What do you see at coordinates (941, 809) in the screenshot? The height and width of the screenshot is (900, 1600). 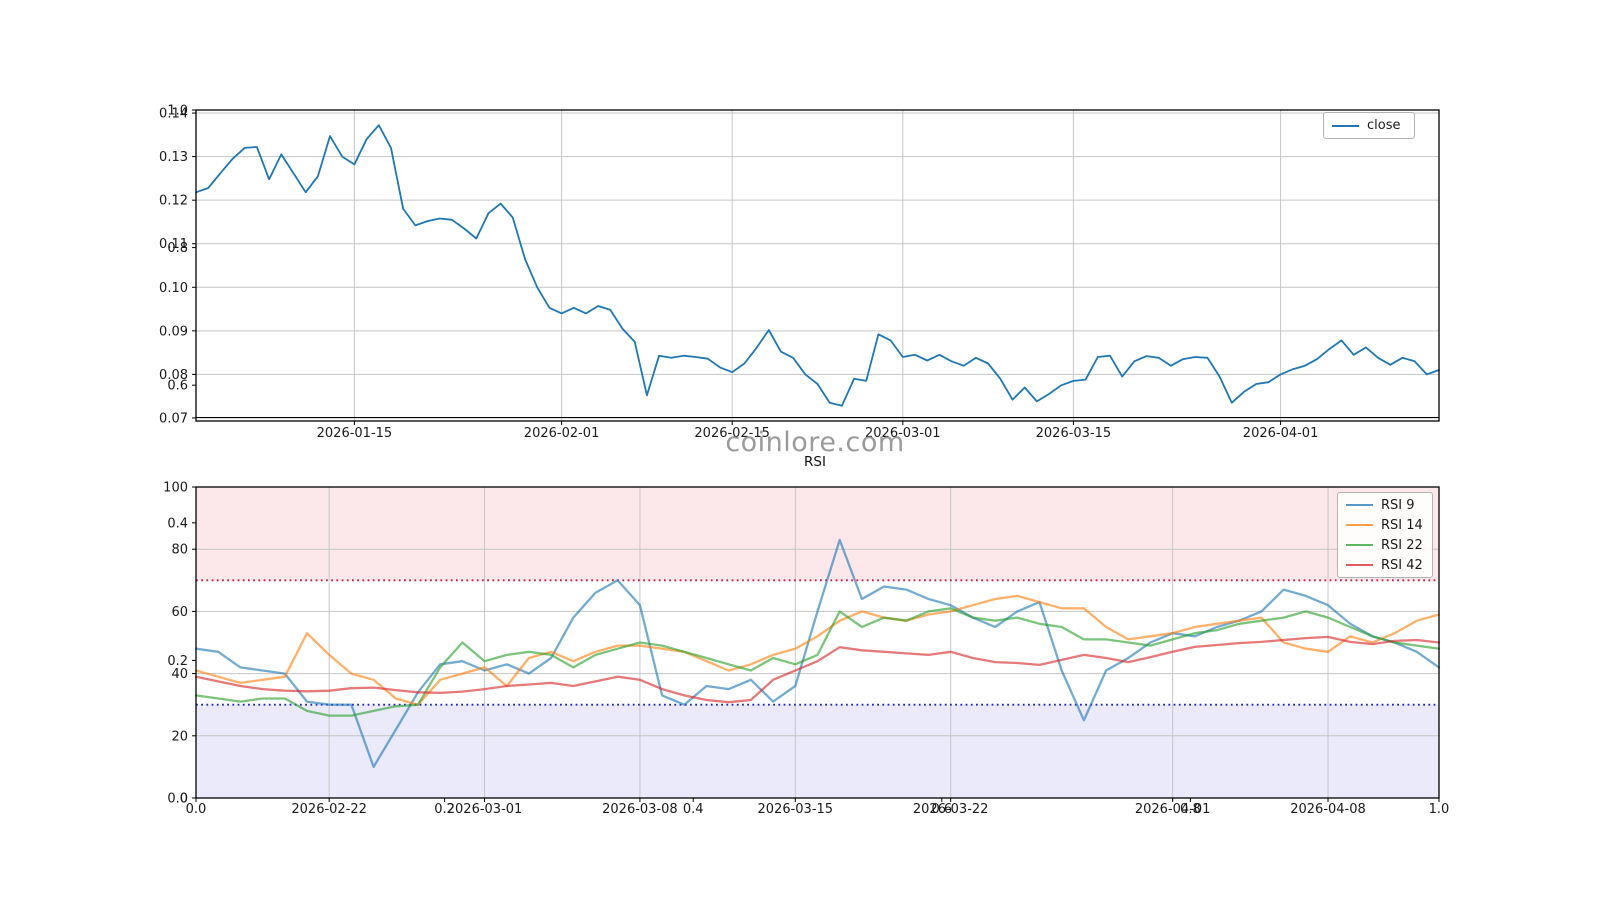 I see `overlay-x-tick-label: 0.6` at bounding box center [941, 809].